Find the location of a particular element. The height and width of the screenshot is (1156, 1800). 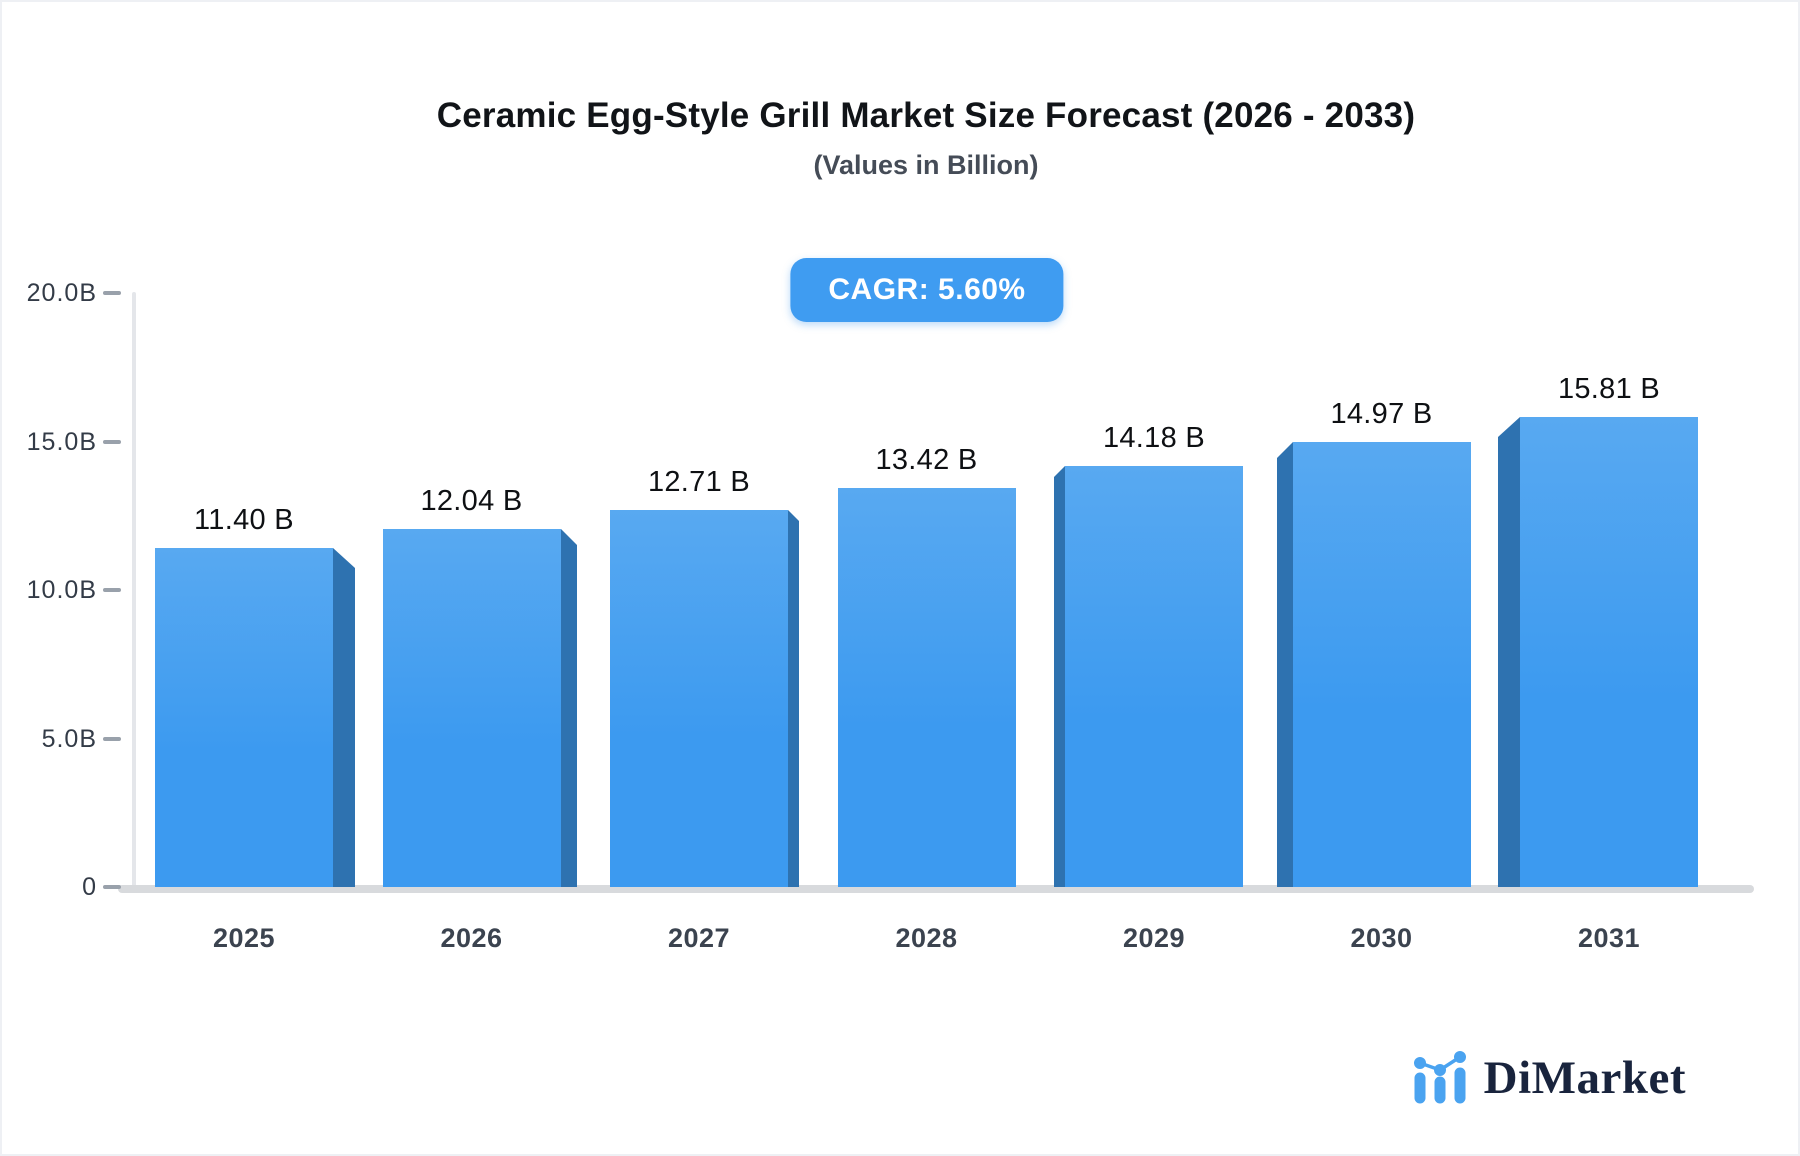

brand-name: DiMarket is located at coordinates (1584, 1078).